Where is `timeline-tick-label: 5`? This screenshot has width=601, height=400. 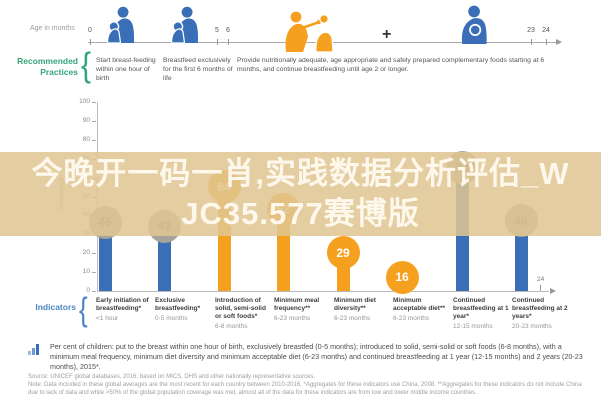
timeline-tick-label: 5 is located at coordinates (217, 30).